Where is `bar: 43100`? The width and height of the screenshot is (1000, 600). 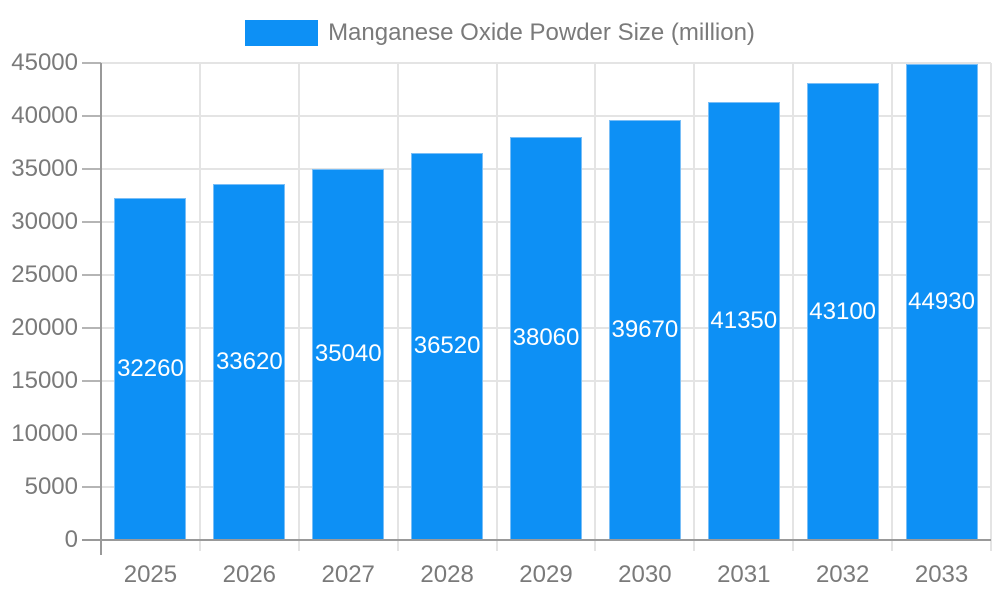
bar: 43100 is located at coordinates (842, 311).